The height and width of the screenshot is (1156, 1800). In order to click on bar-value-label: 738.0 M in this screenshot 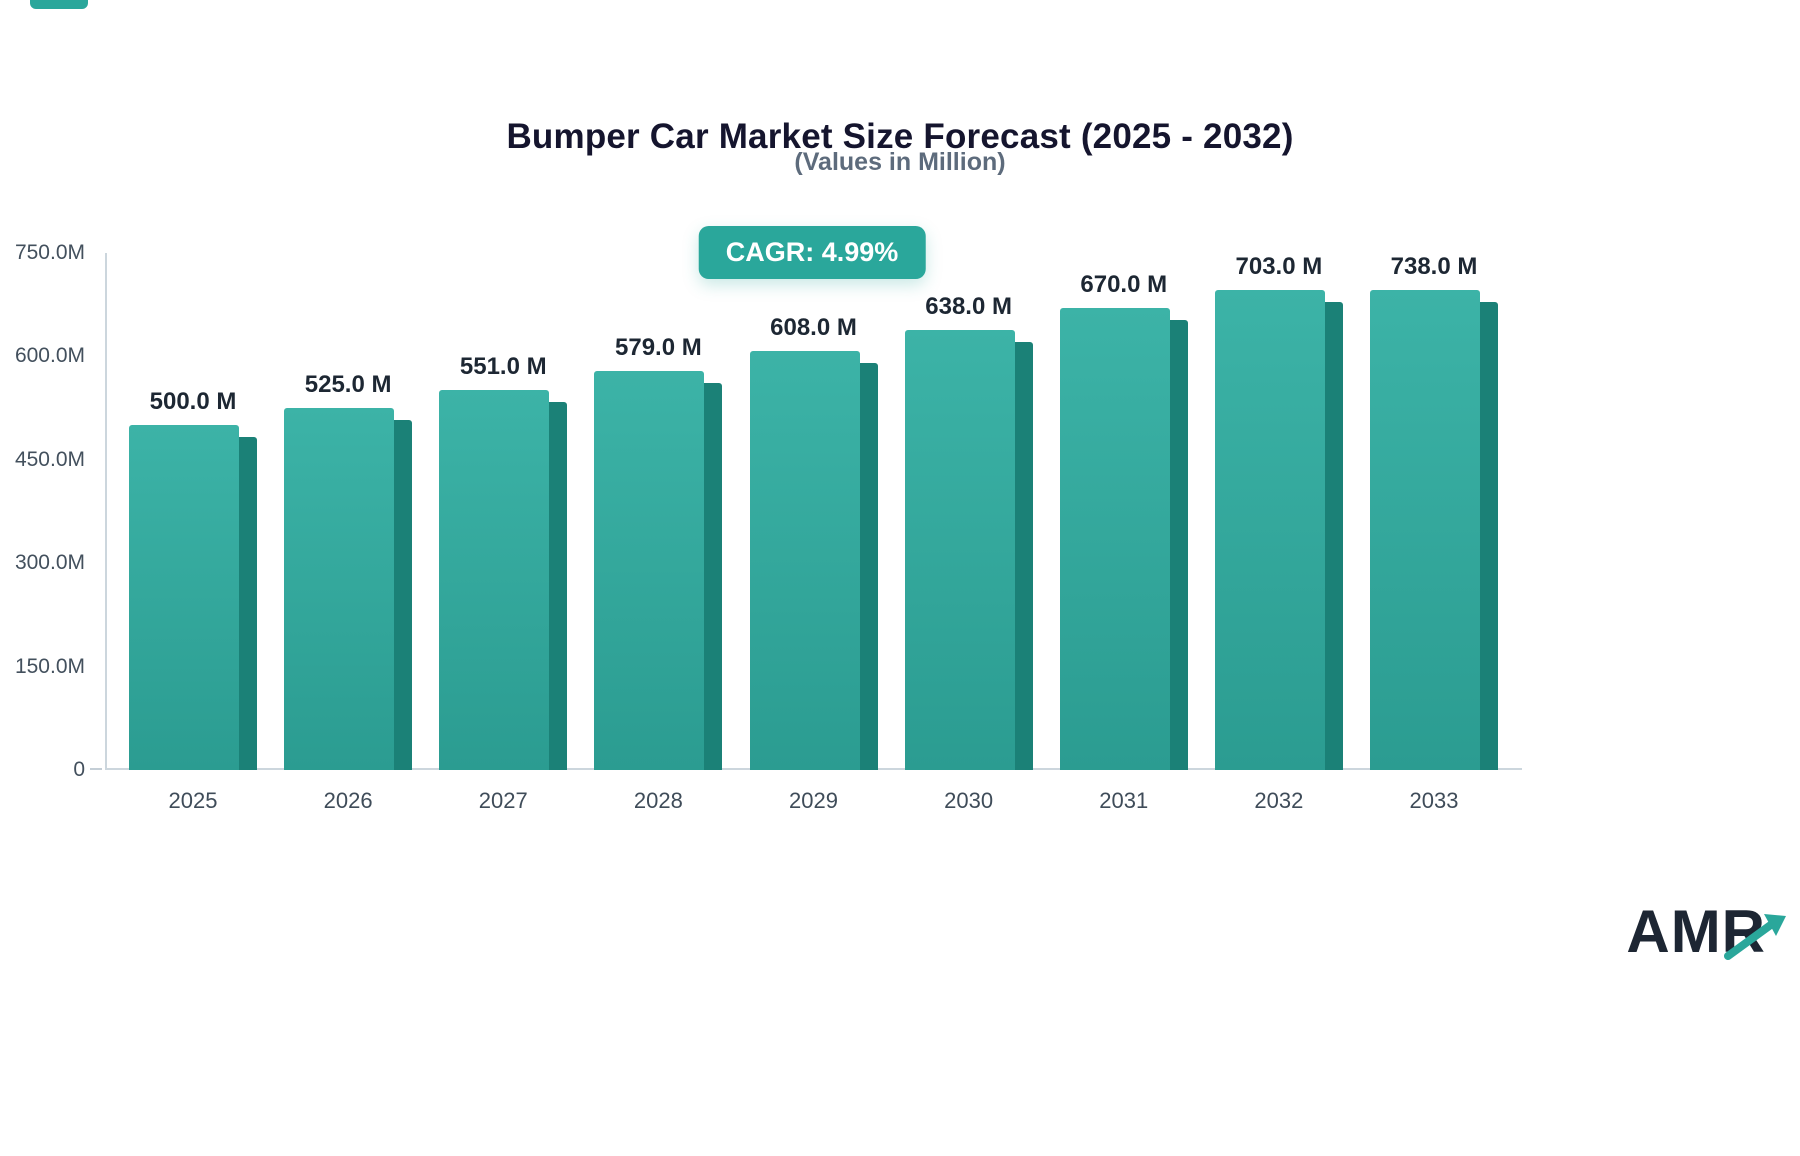, I will do `click(1434, 266)`.